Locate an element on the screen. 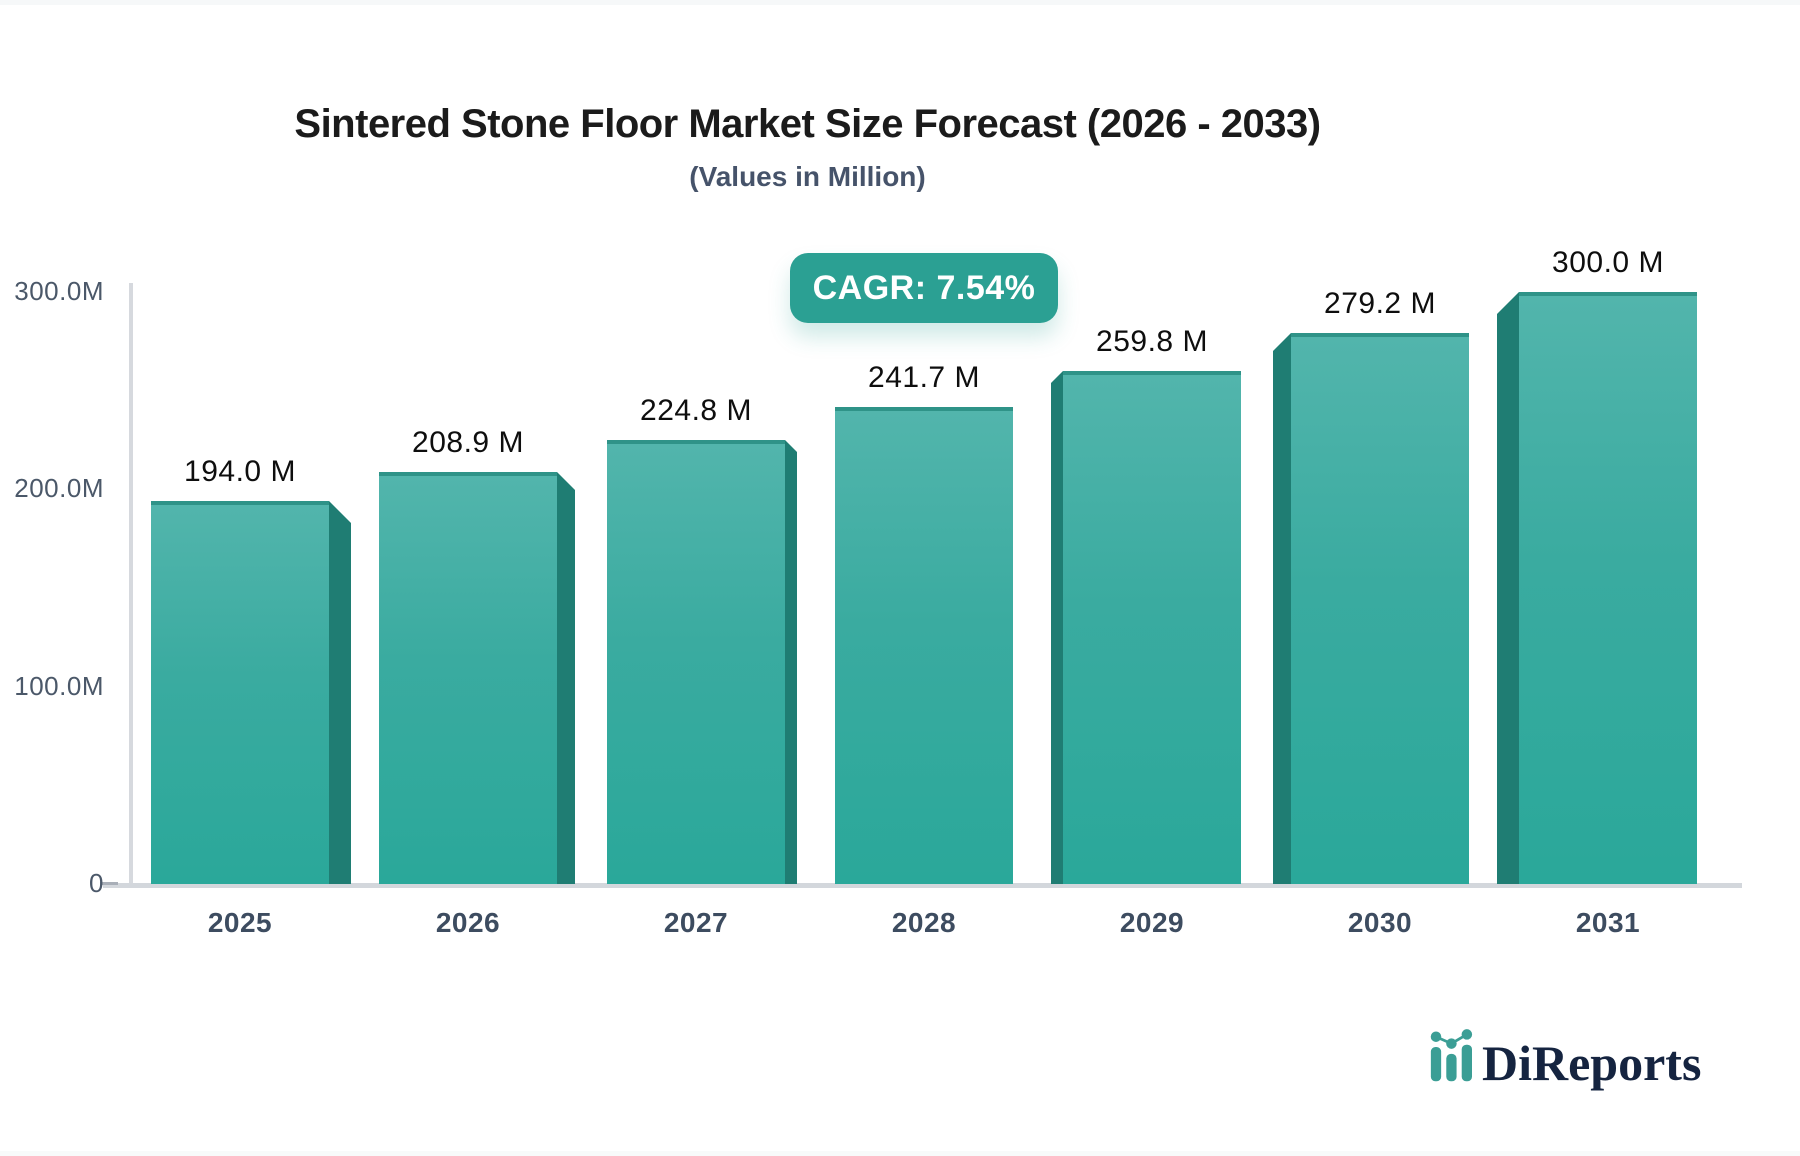 The image size is (1800, 1156). bar-side-face-2027 is located at coordinates (791, 662).